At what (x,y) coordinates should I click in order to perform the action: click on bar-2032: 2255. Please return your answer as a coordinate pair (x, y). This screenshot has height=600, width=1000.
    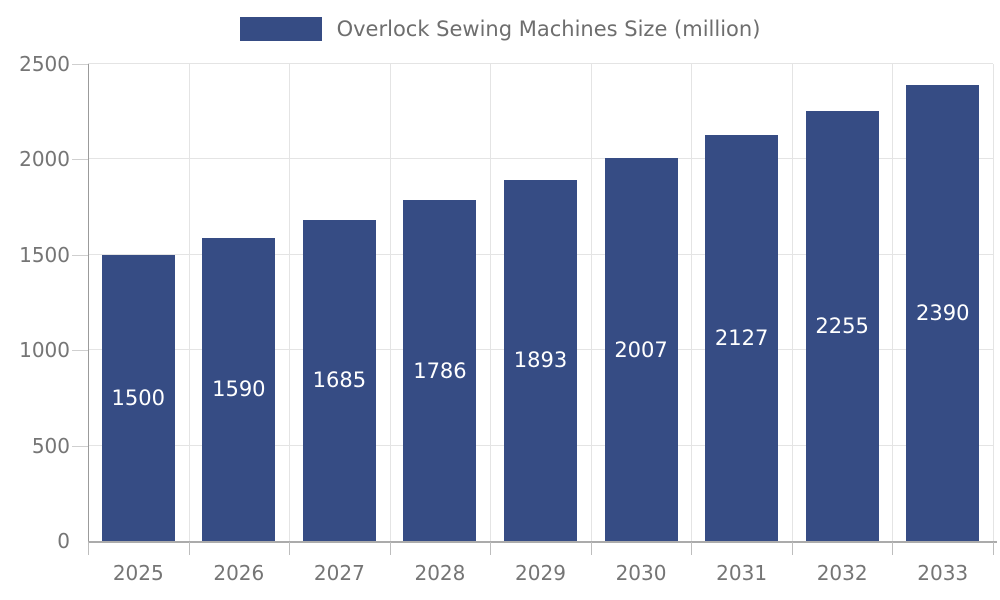
    Looking at the image, I should click on (842, 325).